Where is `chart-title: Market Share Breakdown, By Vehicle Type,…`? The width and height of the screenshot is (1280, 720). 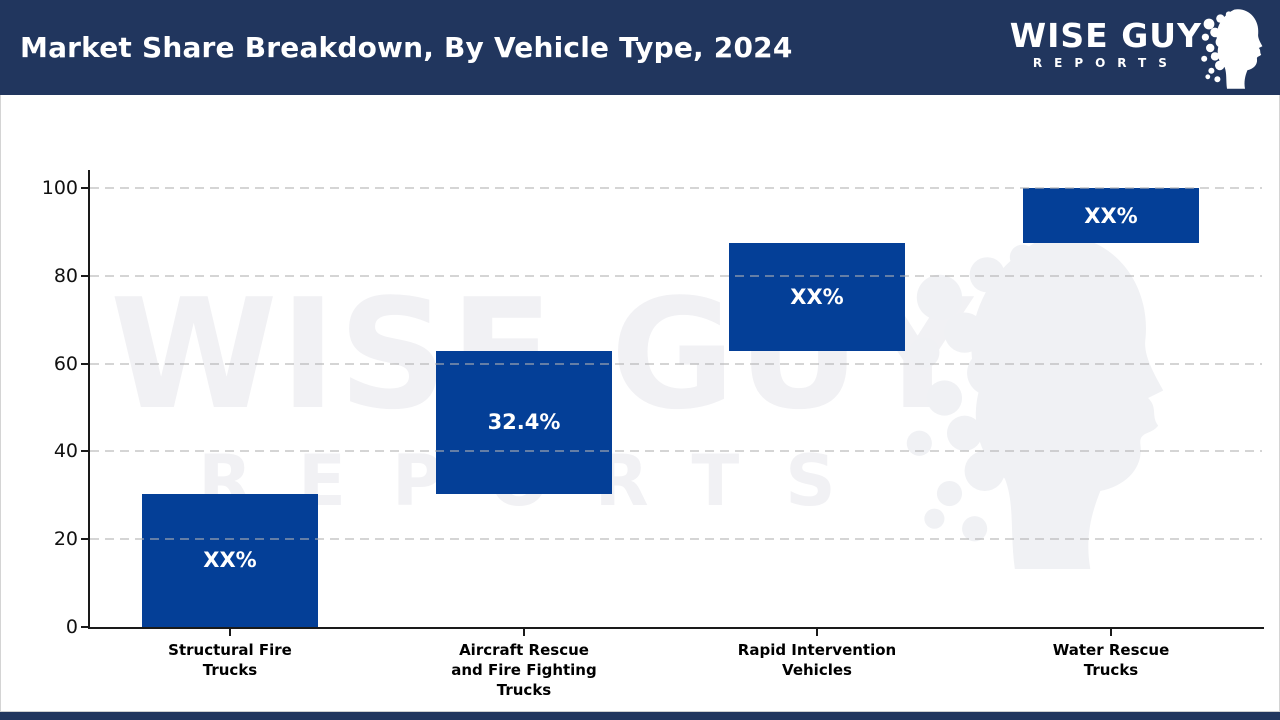
chart-title: Market Share Breakdown, By Vehicle Type,… is located at coordinates (406, 47).